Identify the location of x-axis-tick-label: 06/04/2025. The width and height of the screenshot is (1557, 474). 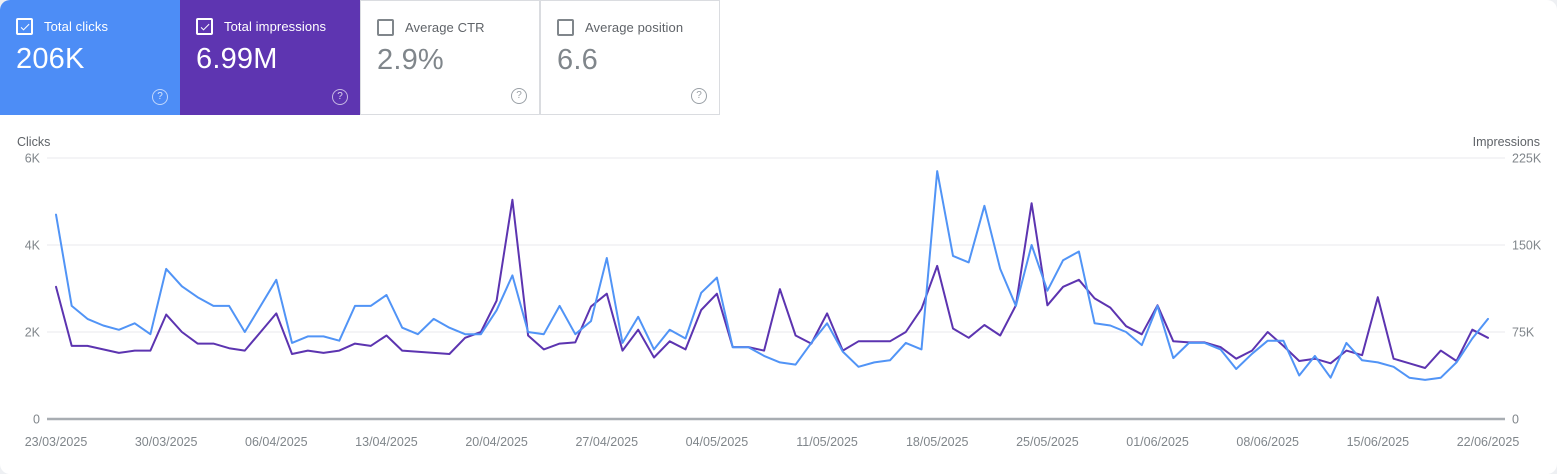
(276, 442).